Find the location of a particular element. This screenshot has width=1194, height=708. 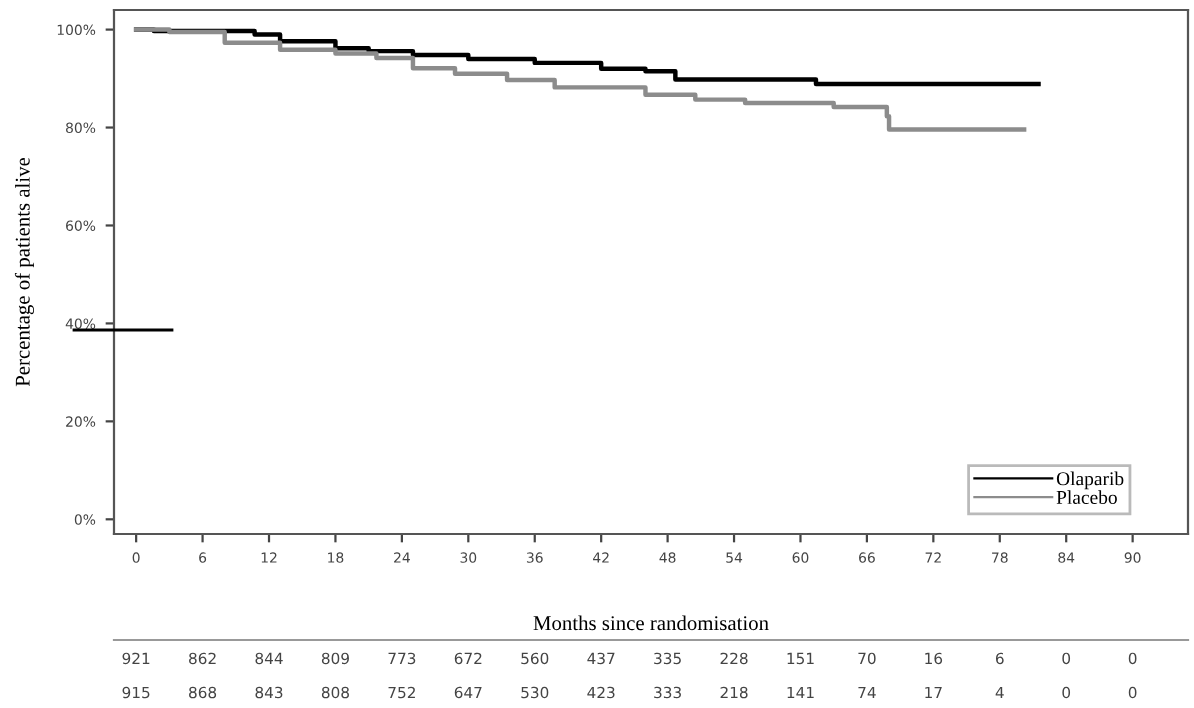

legend-label: Olaparib is located at coordinates (1090, 480).